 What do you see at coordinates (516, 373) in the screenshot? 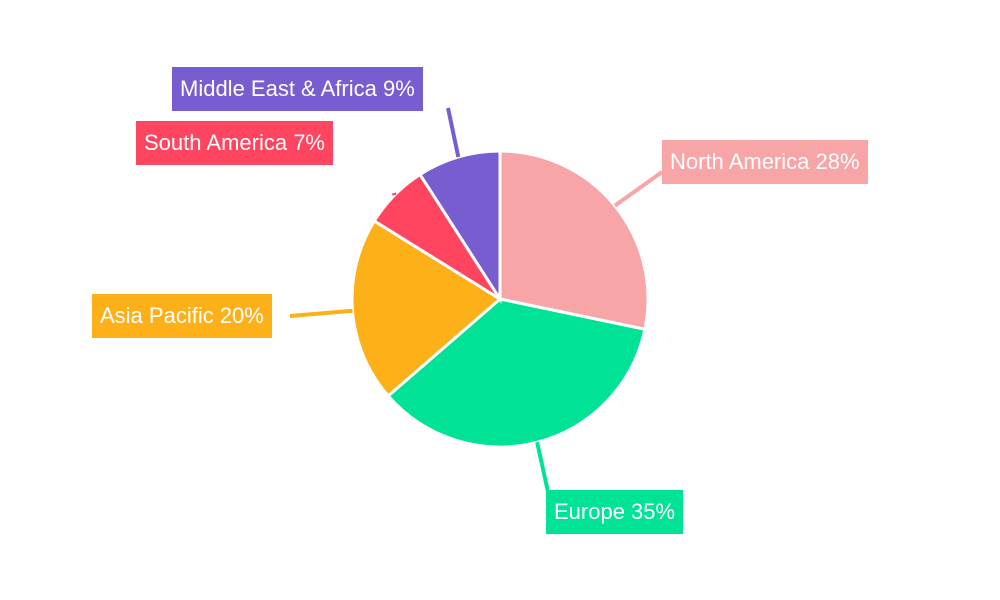
I see `pie-slice-europe` at bounding box center [516, 373].